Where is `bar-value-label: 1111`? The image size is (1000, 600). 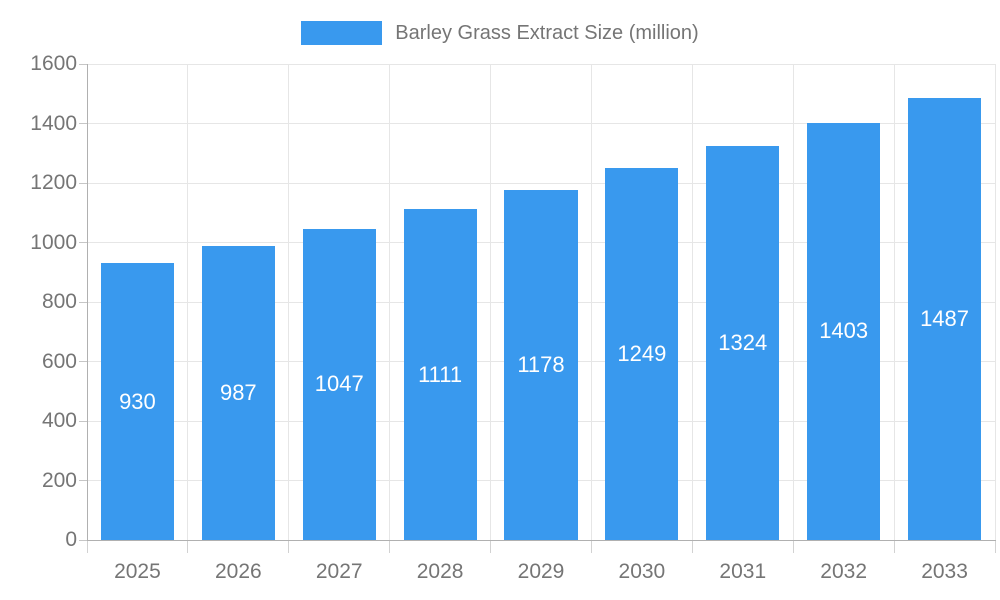
bar-value-label: 1111 is located at coordinates (440, 374).